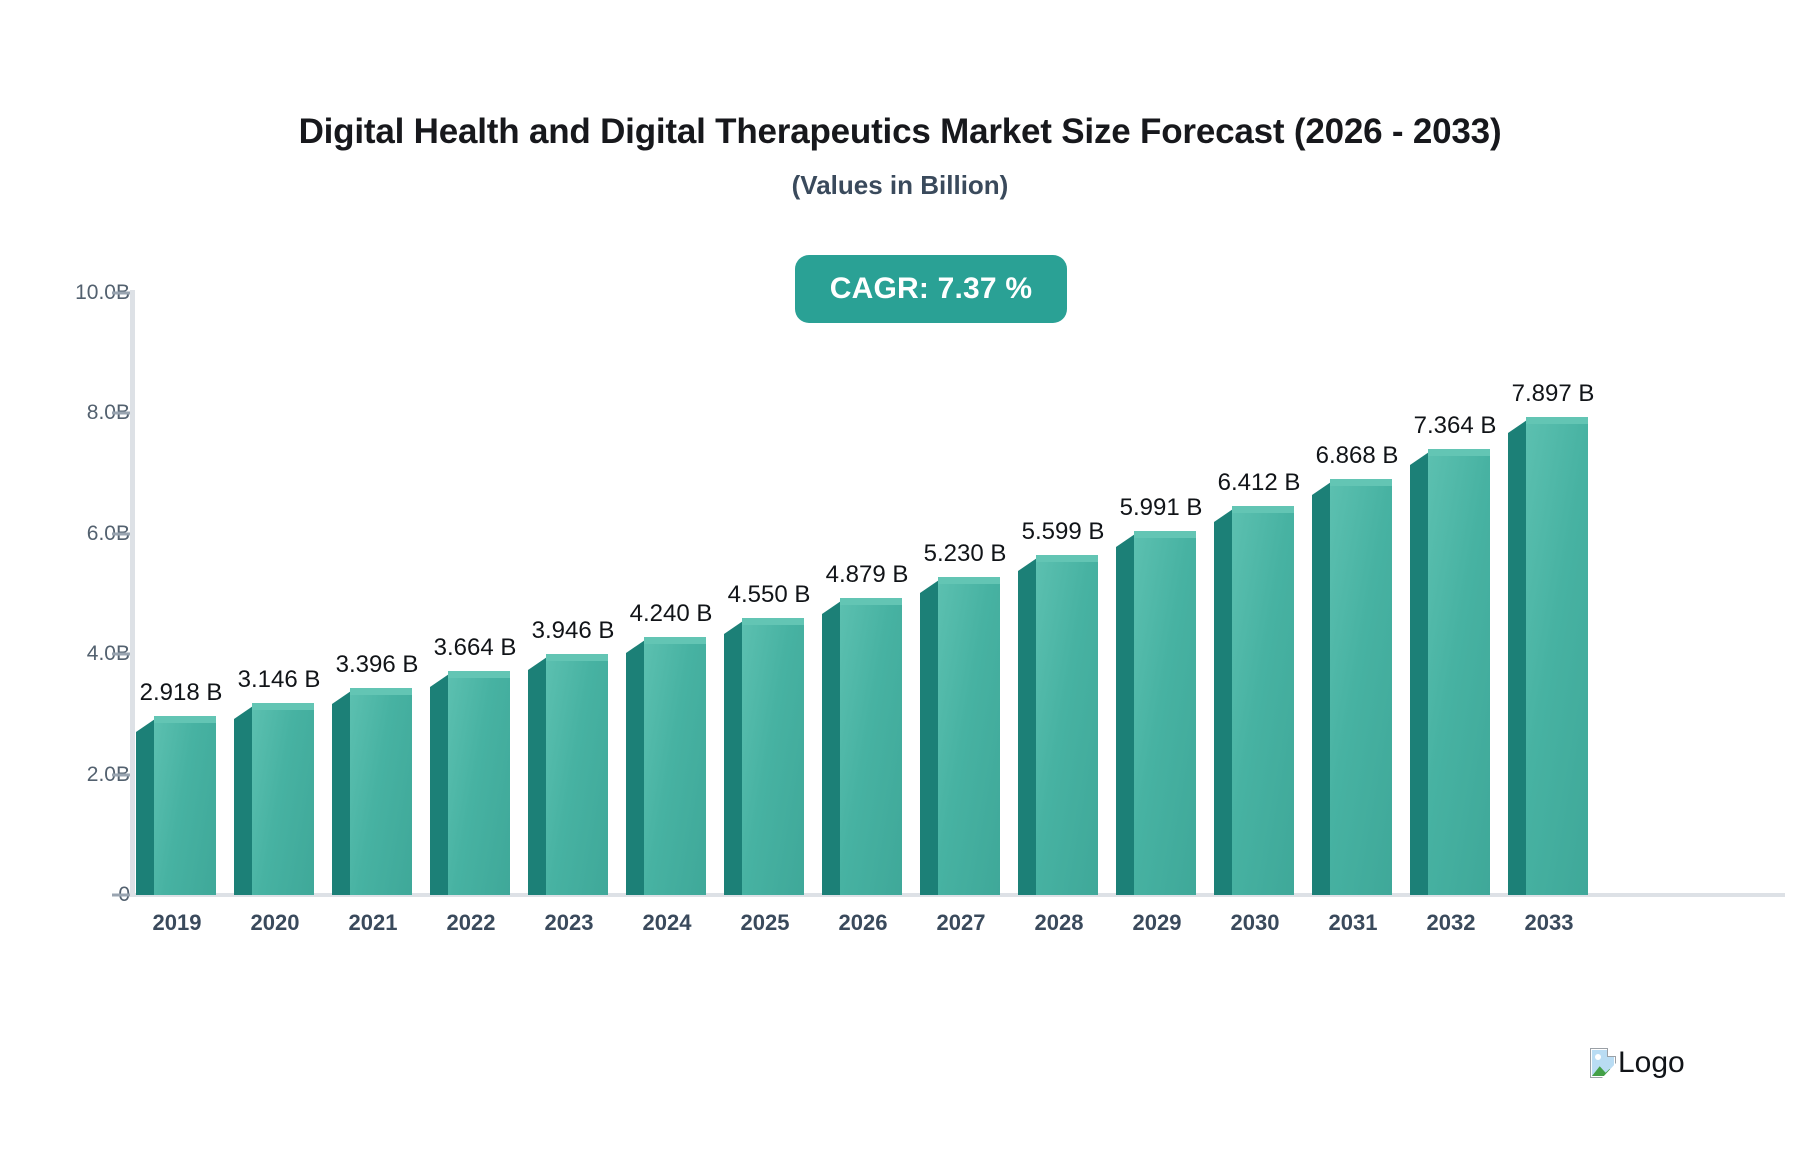 This screenshot has height=1156, width=1800. I want to click on bar-value-label: 4.879 B, so click(867, 574).